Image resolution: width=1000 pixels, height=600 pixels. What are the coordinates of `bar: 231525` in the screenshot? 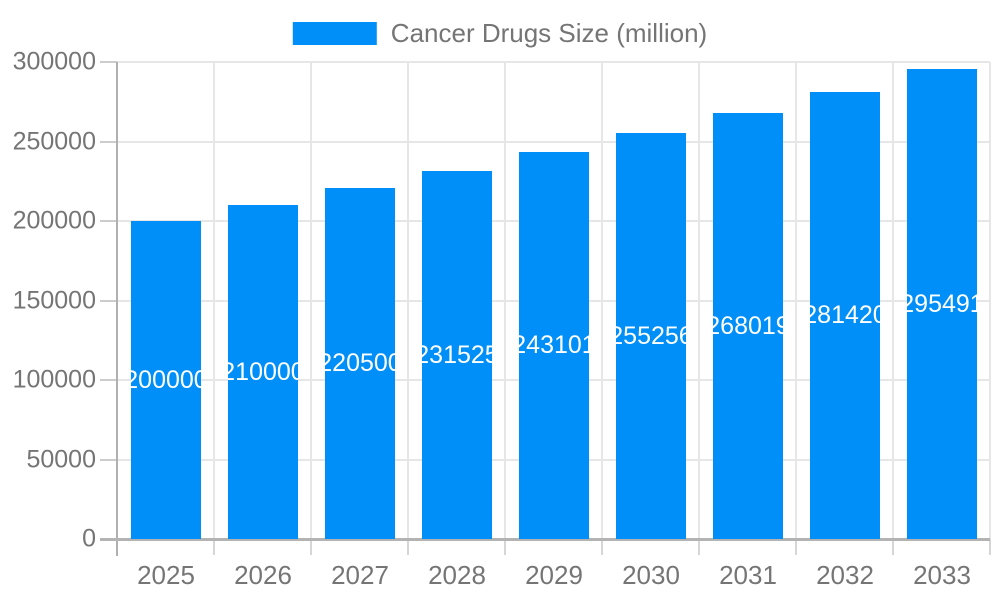 It's located at (457, 355).